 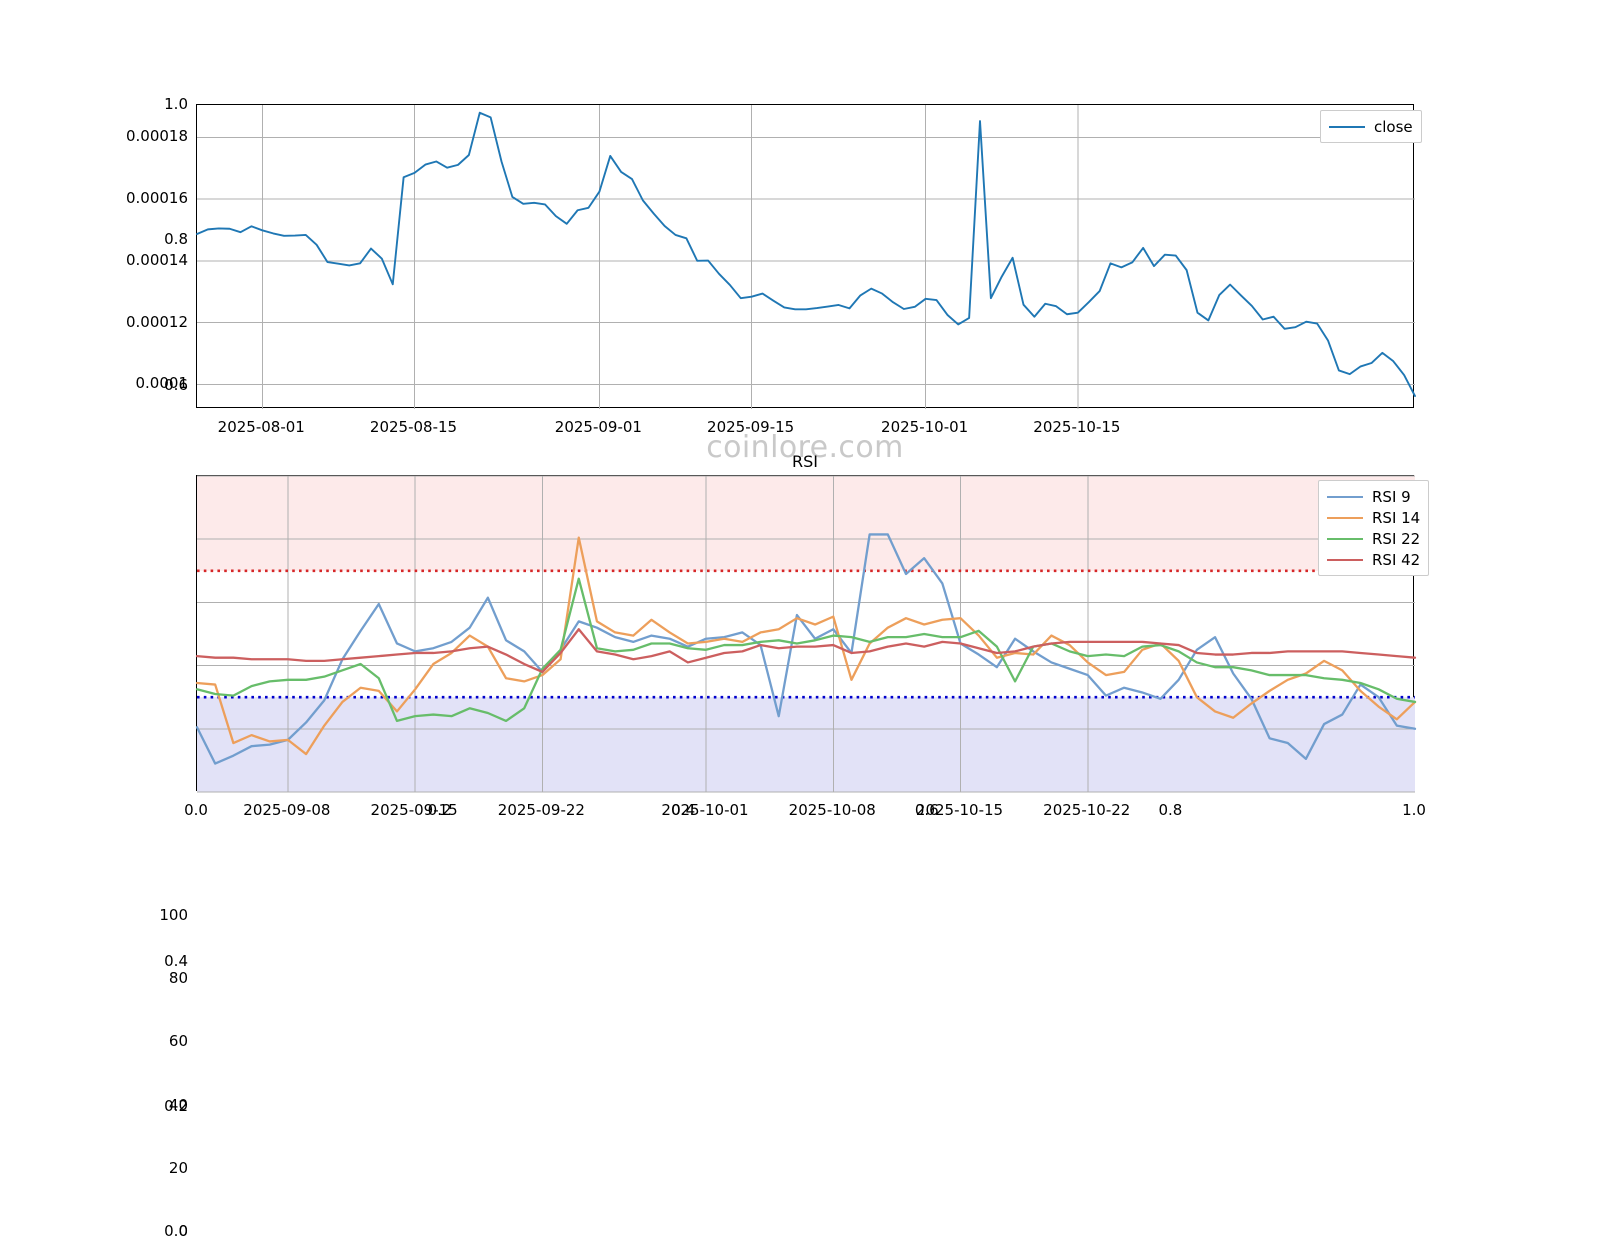 I want to click on price-y-tick: 0.00012, so click(x=156, y=321).